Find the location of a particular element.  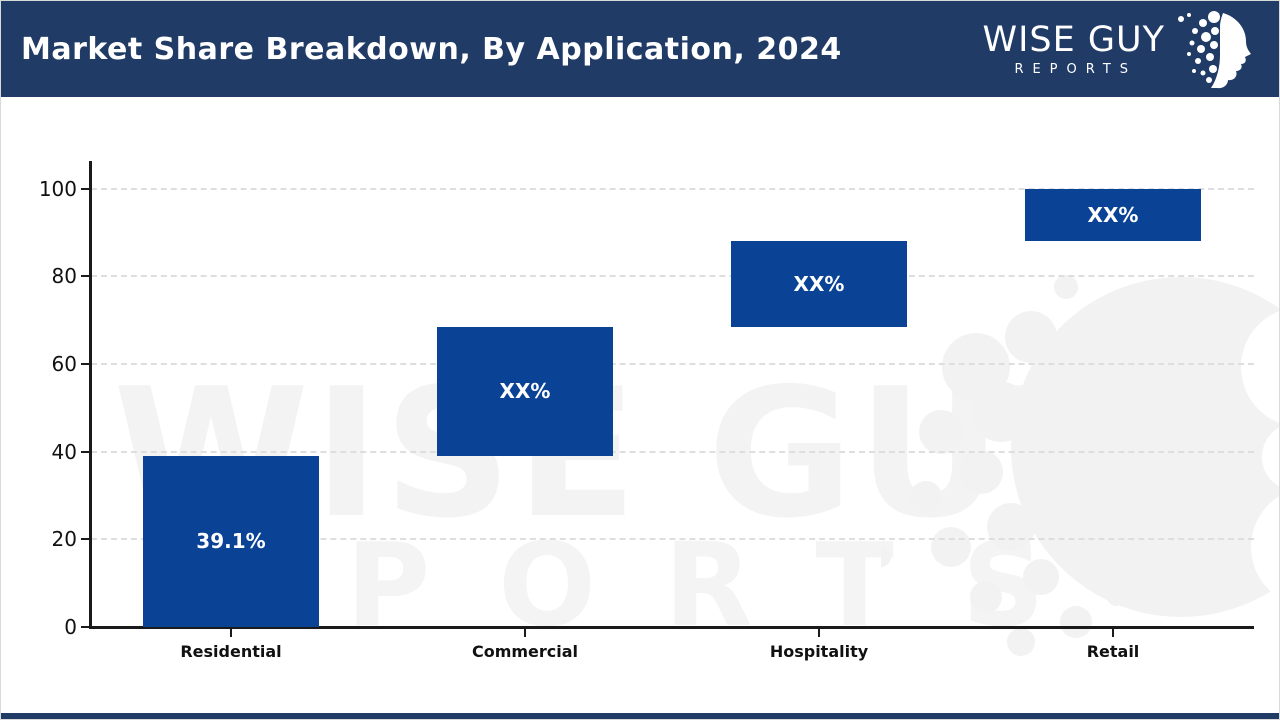

y-tick-label-100: 100 is located at coordinates (57, 188).